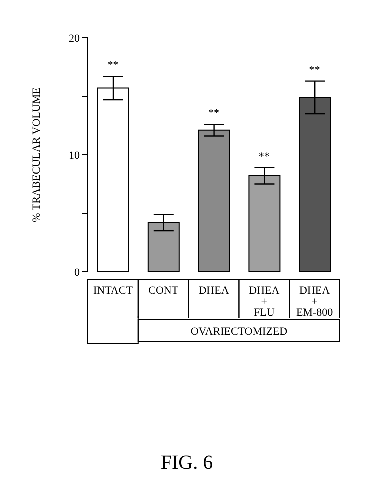 This screenshot has width=374, height=500. I want to click on y-tick-label: 20, so click(74, 38).